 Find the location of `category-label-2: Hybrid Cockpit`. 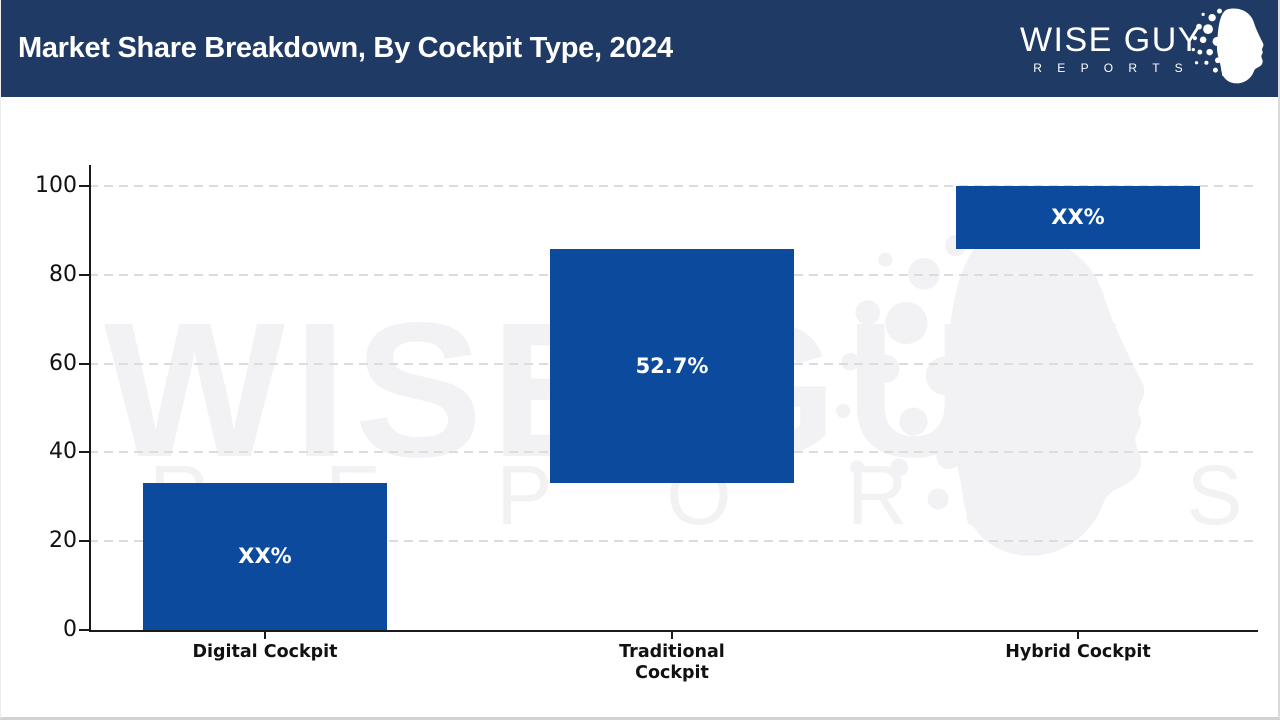

category-label-2: Hybrid Cockpit is located at coordinates (1078, 652).